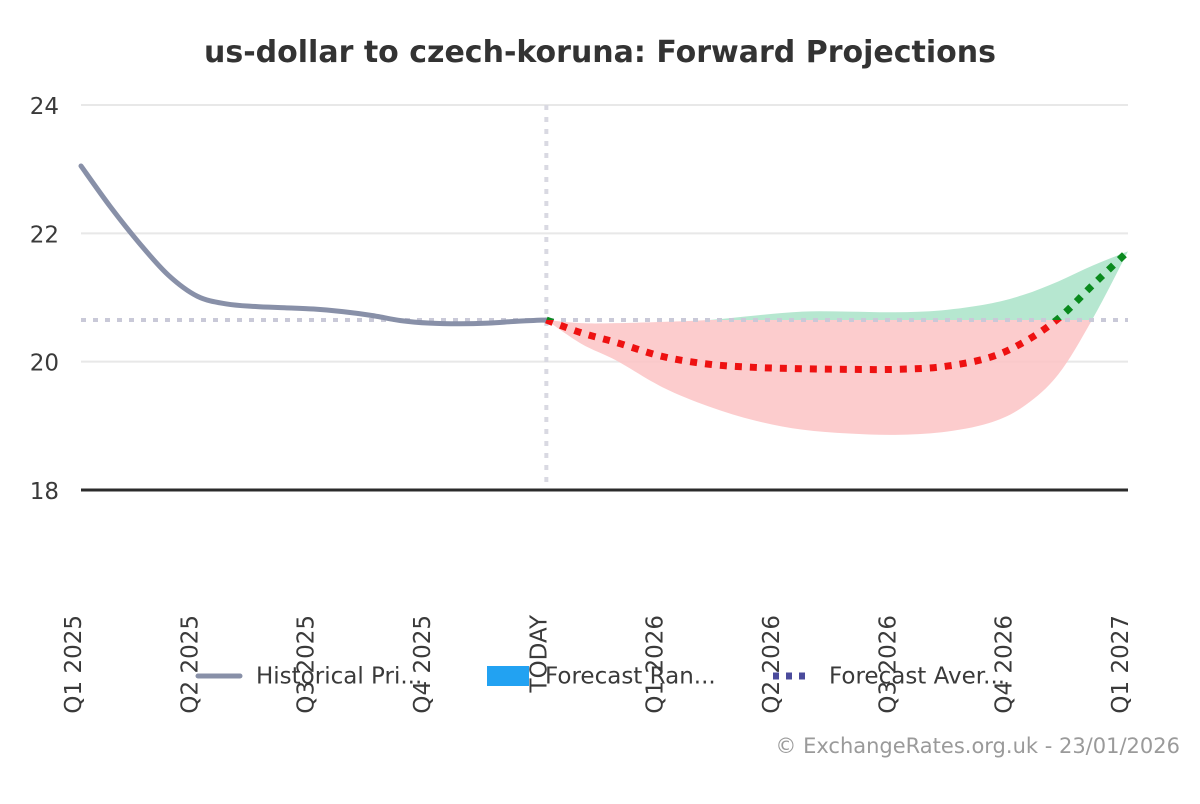 The image size is (1200, 804). Describe the element at coordinates (656, 664) in the screenshot. I see `x-tick-label-q1-2026: Q1 2026` at that location.